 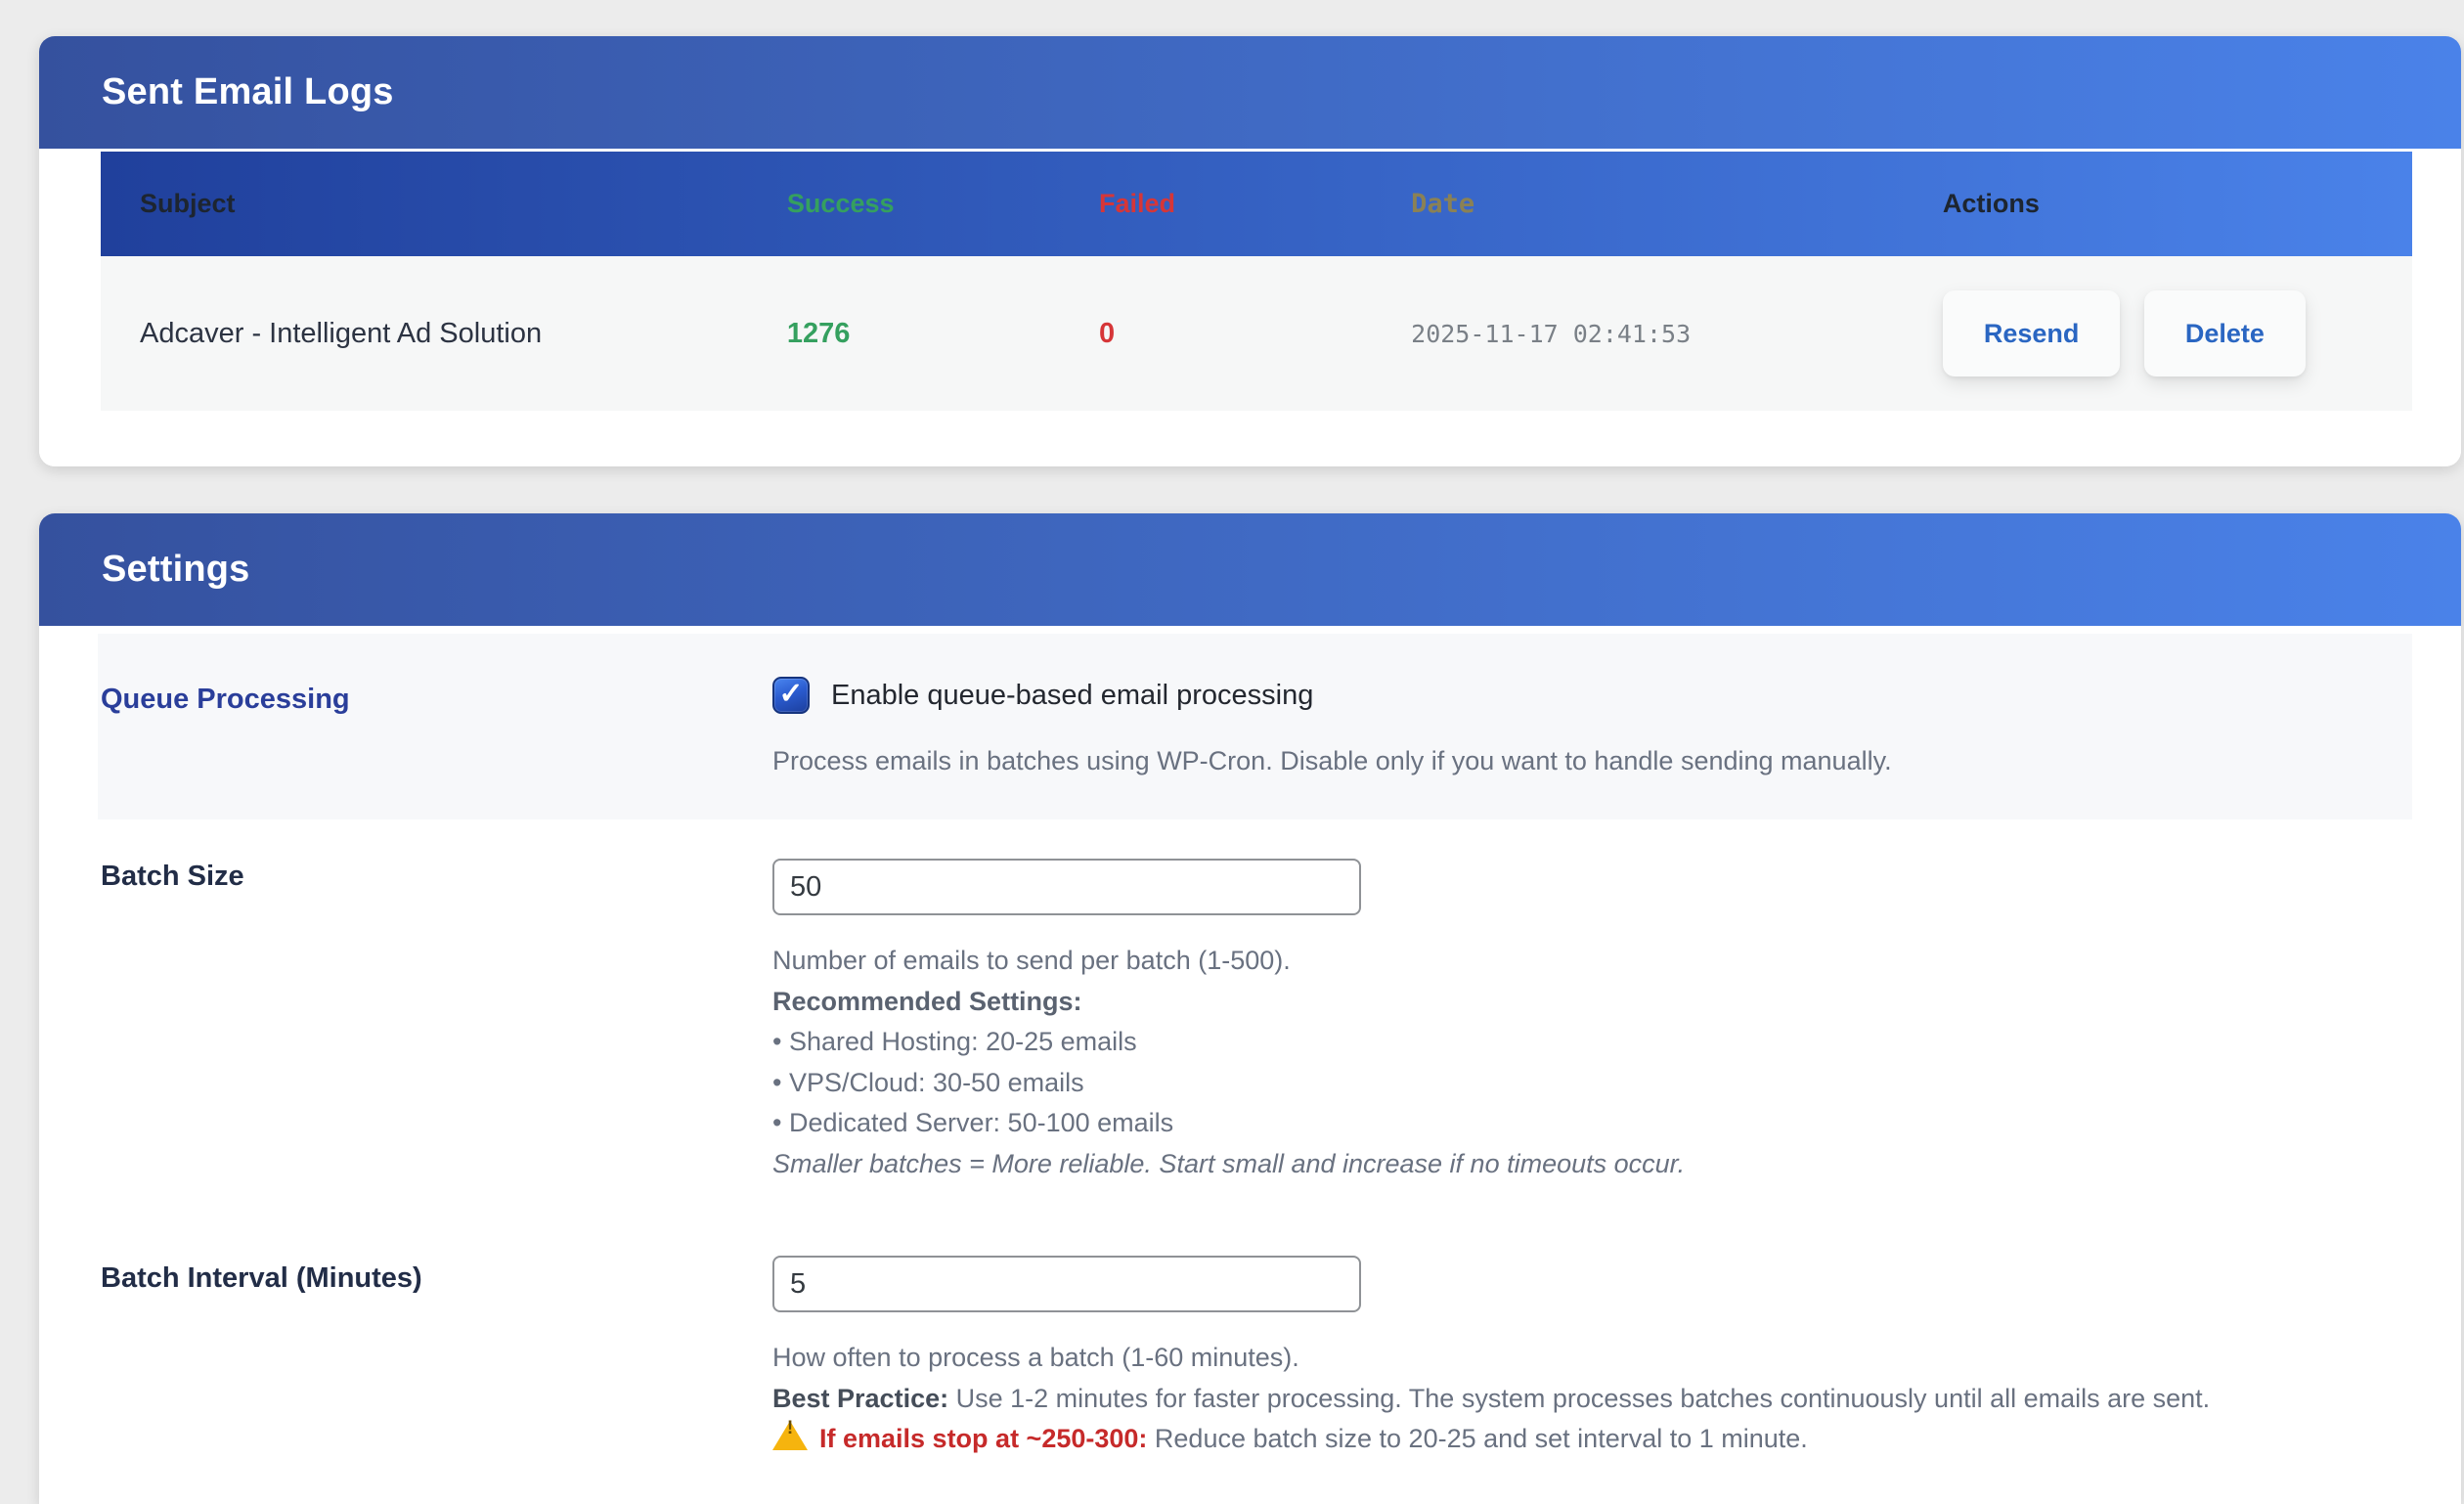 What do you see at coordinates (176, 569) in the screenshot?
I see `settings-title: Settings` at bounding box center [176, 569].